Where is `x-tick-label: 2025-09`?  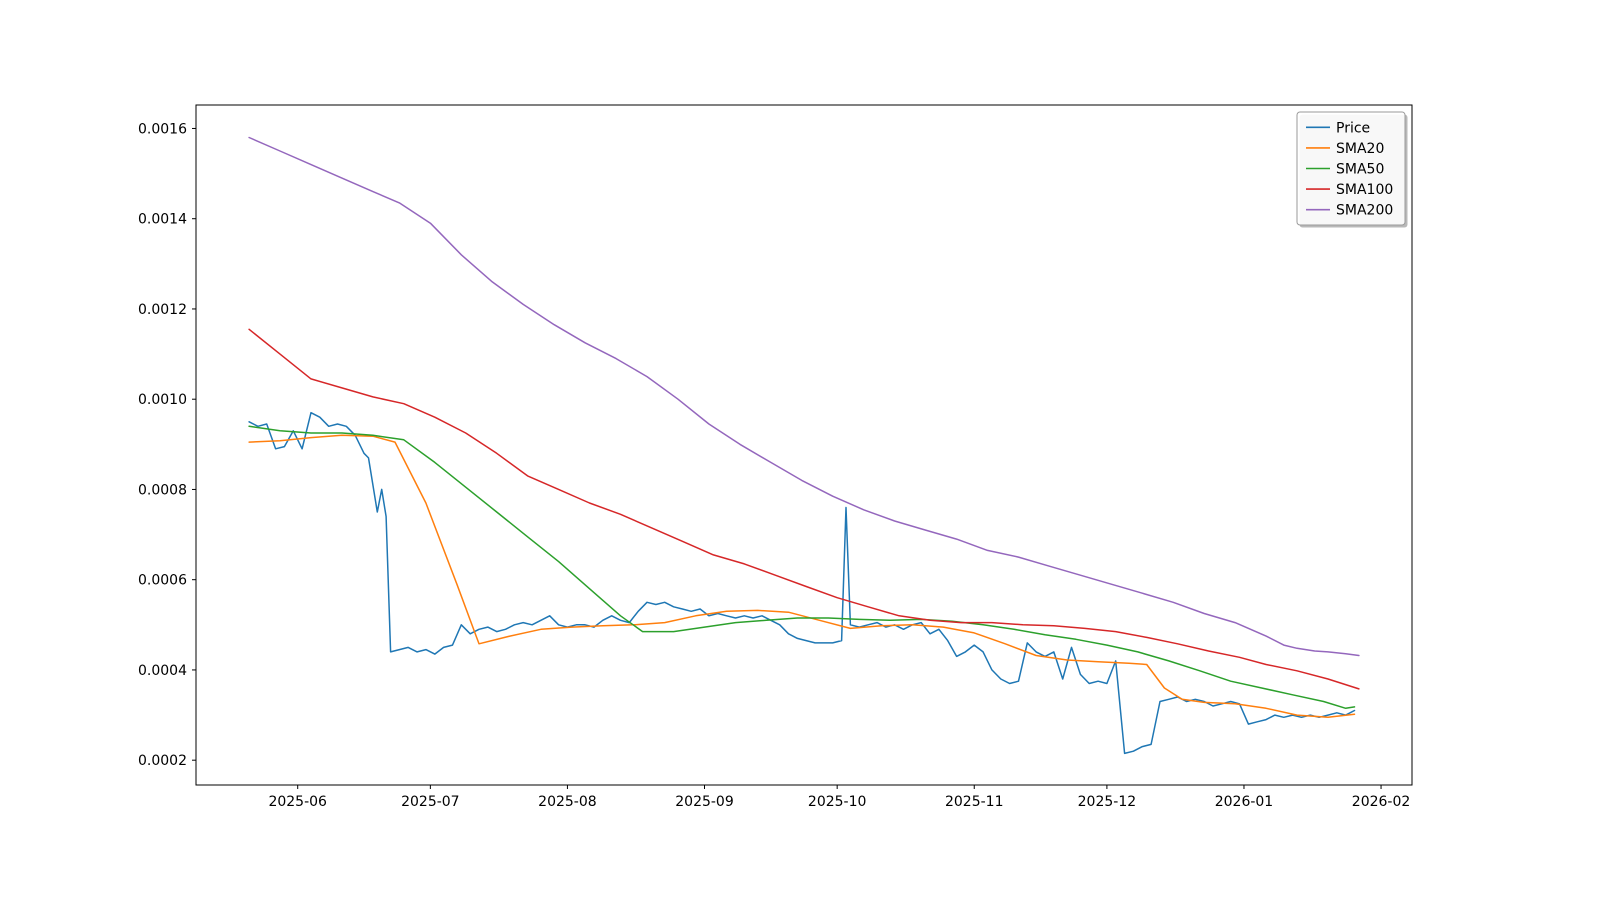 x-tick-label: 2025-09 is located at coordinates (704, 802).